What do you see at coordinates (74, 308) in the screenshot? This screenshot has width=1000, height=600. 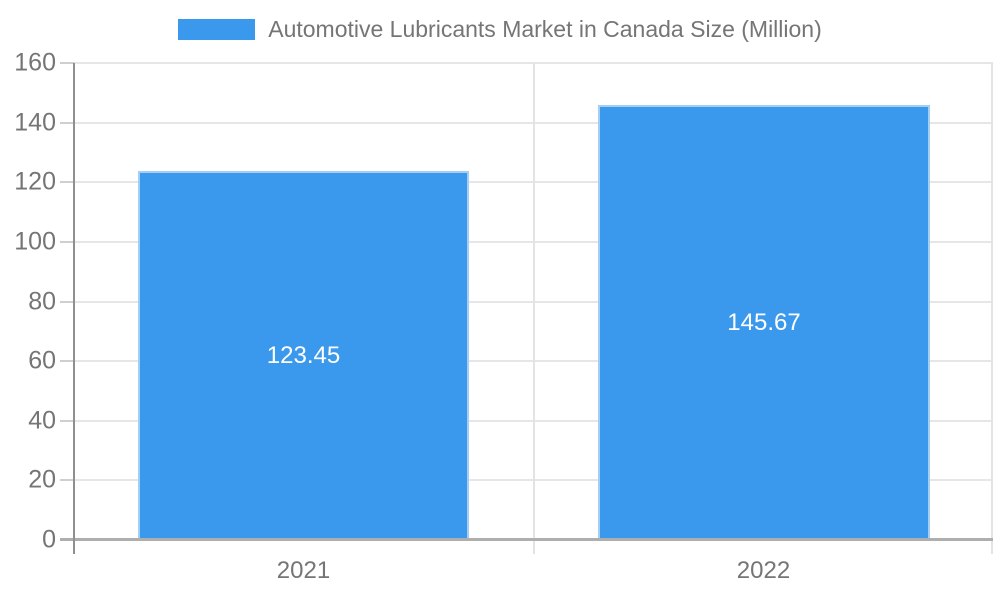 I see `y-axis-line` at bounding box center [74, 308].